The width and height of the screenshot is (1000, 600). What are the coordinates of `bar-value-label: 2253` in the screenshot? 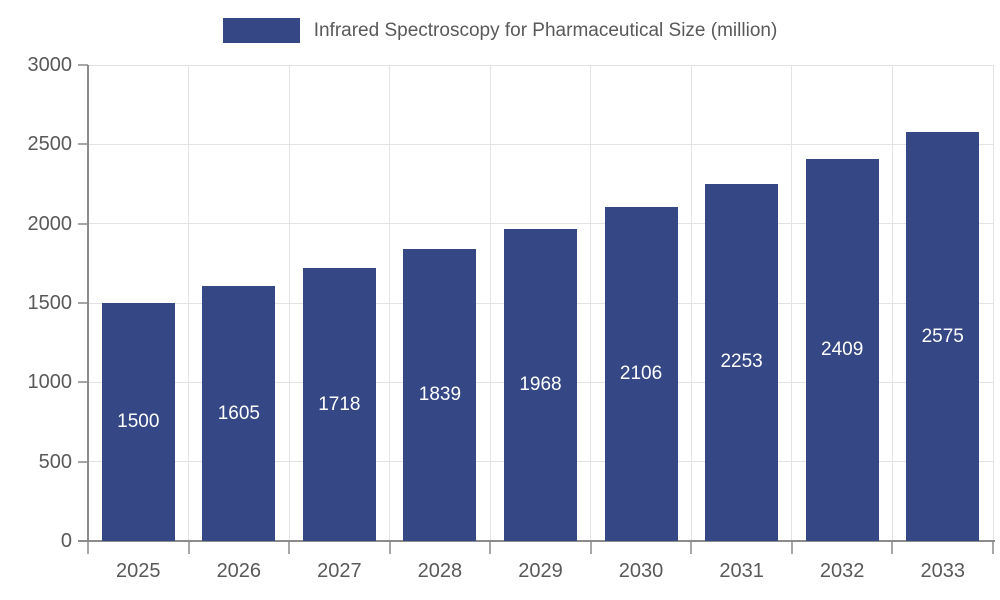 It's located at (741, 362).